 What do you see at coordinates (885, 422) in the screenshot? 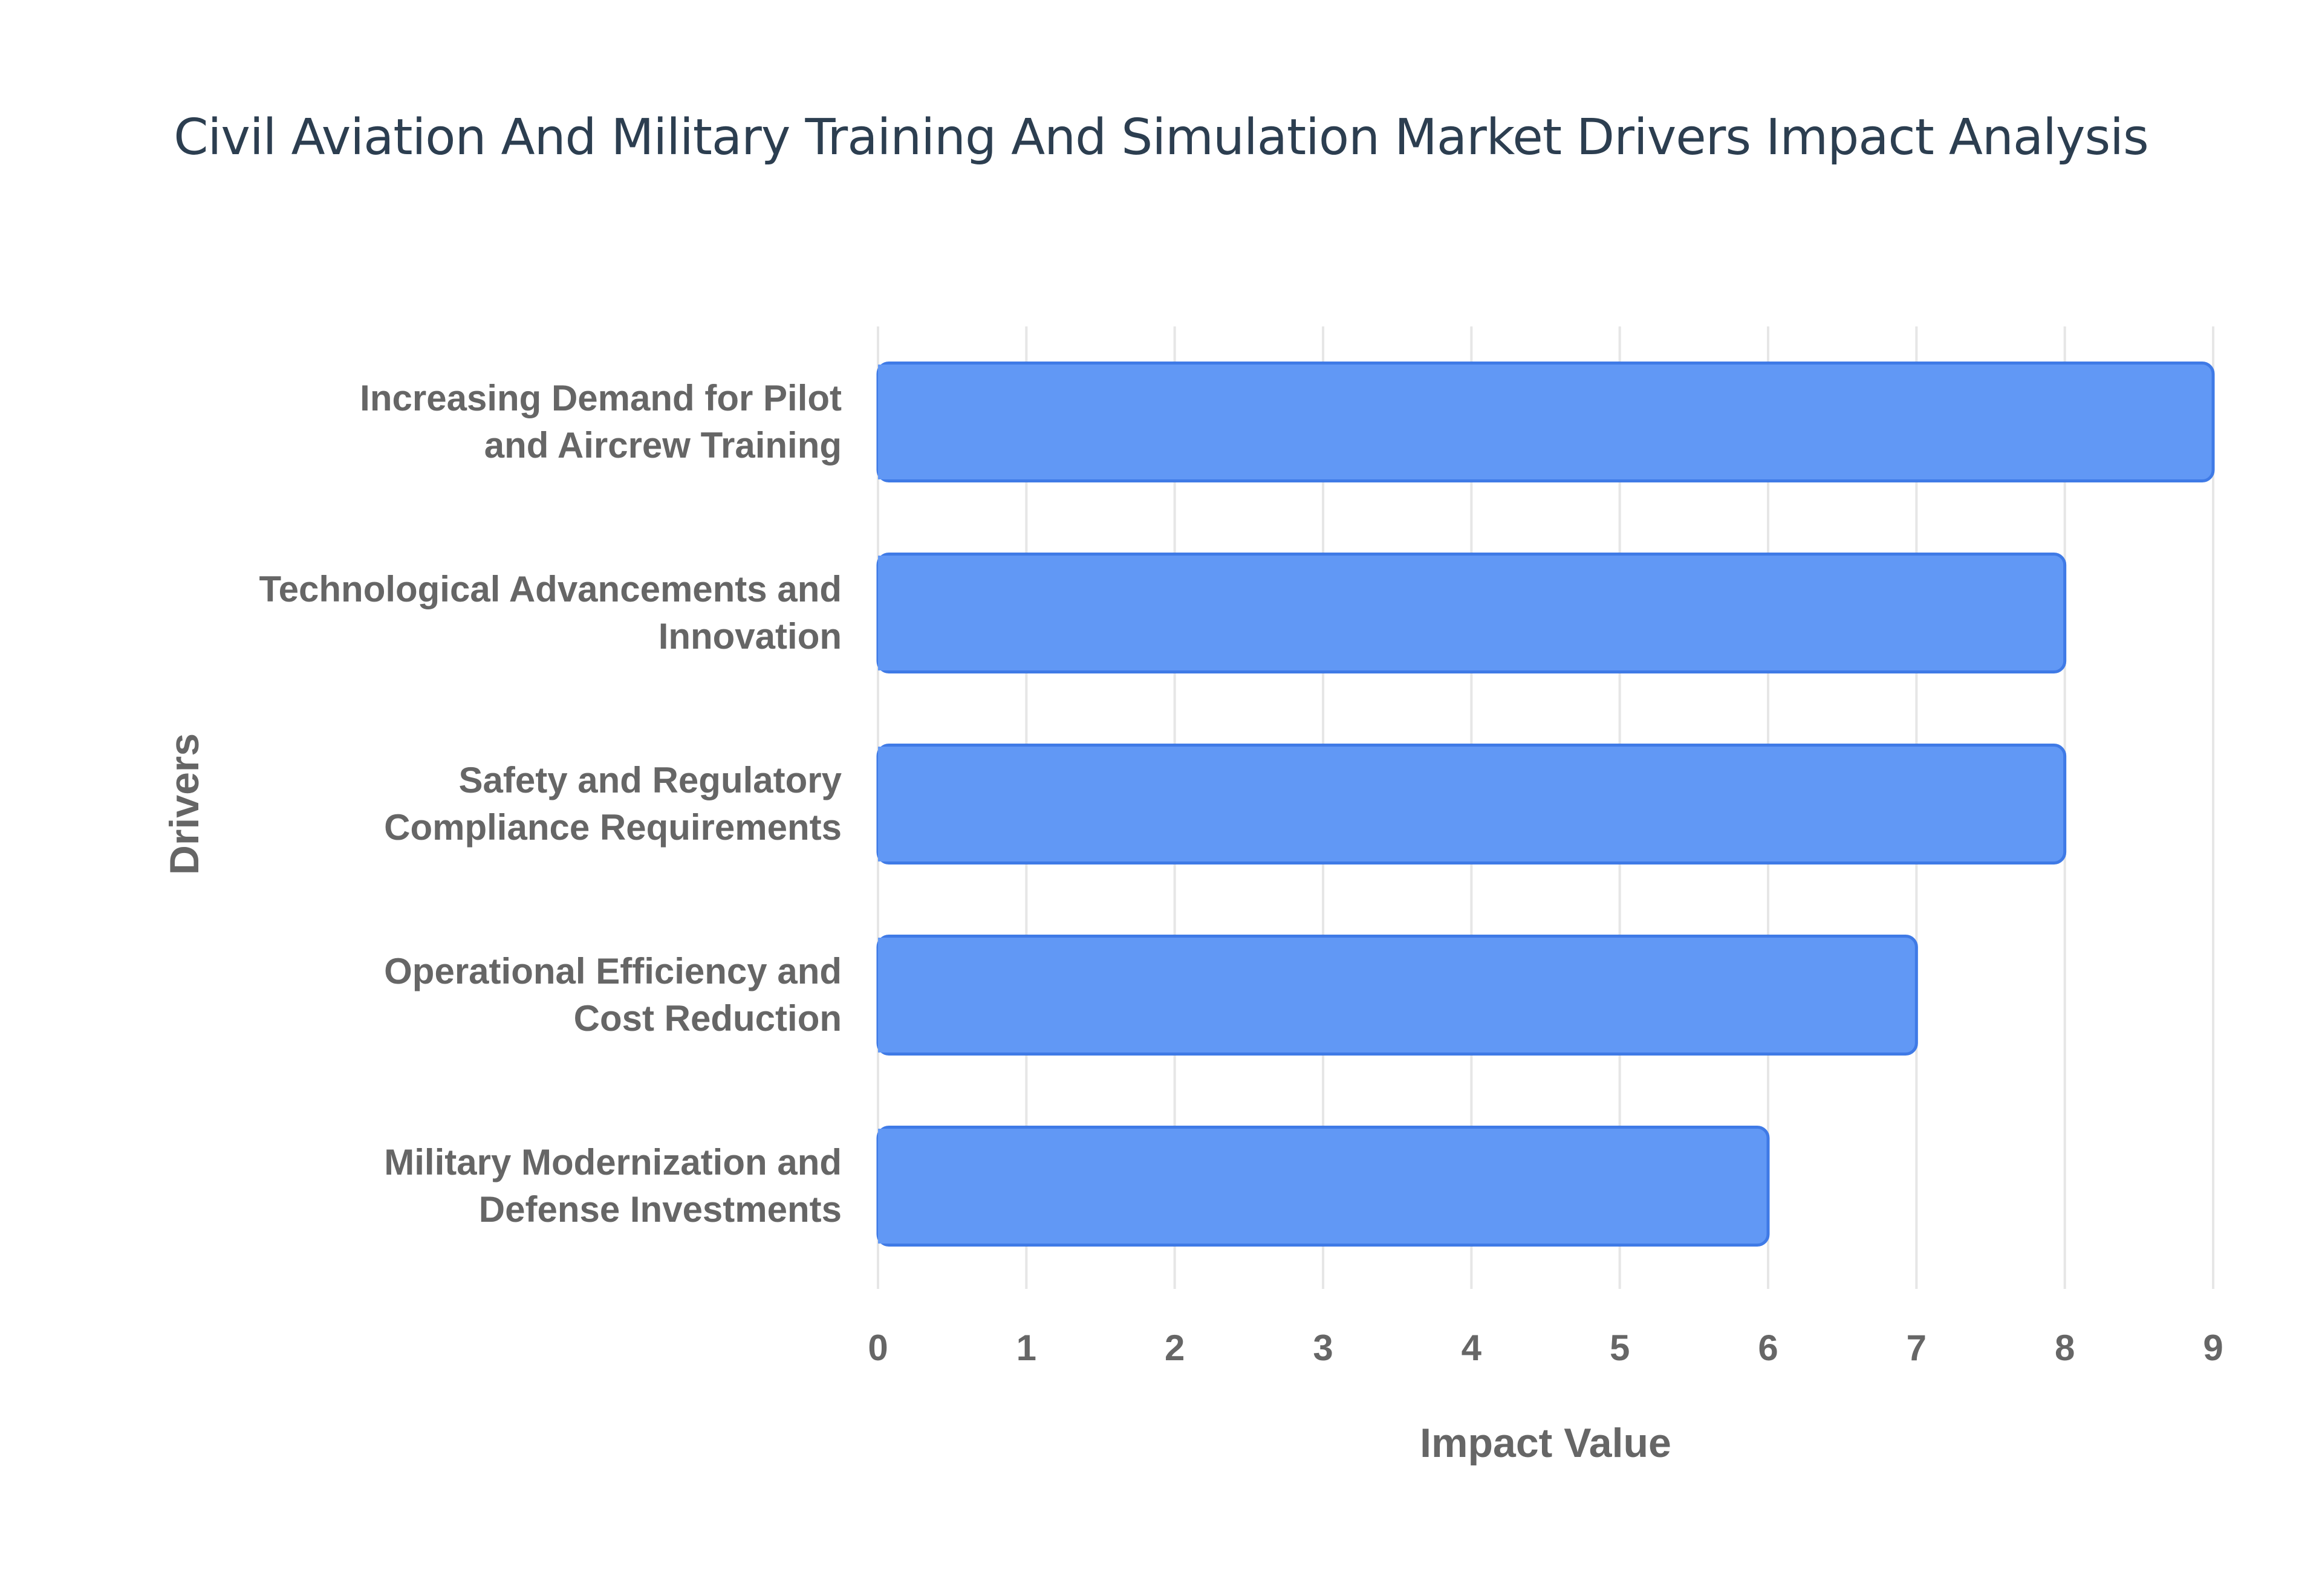
I see `bar-1-edge` at bounding box center [885, 422].